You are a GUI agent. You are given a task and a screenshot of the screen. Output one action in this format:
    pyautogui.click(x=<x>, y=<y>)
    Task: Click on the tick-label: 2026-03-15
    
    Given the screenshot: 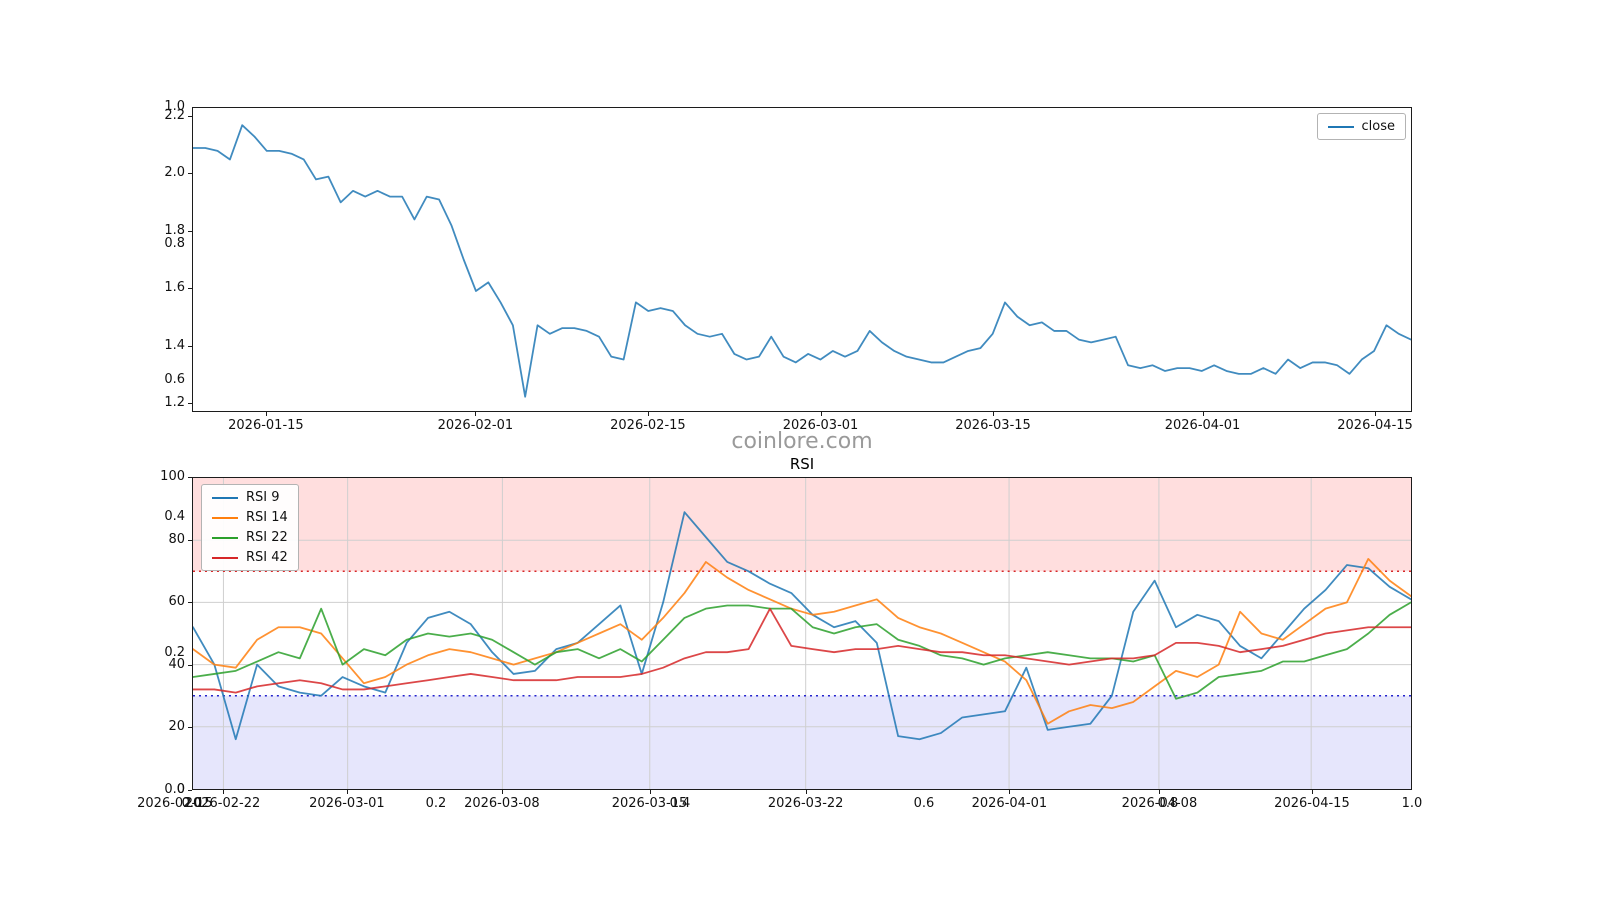 What is the action you would take?
    pyautogui.click(x=649, y=803)
    